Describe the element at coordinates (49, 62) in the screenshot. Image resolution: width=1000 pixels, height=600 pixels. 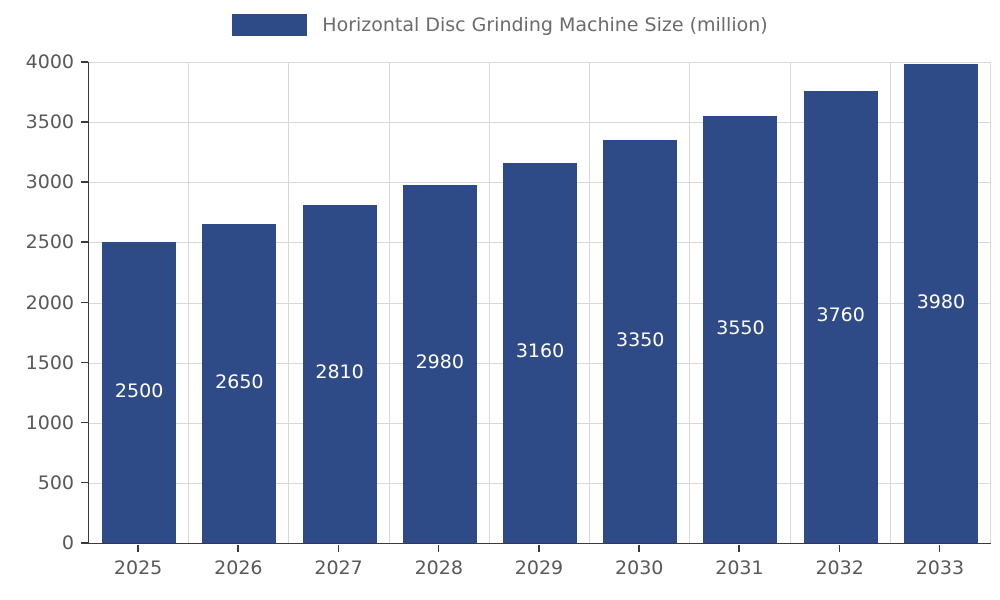
I see `y-tick-label: 4000` at that location.